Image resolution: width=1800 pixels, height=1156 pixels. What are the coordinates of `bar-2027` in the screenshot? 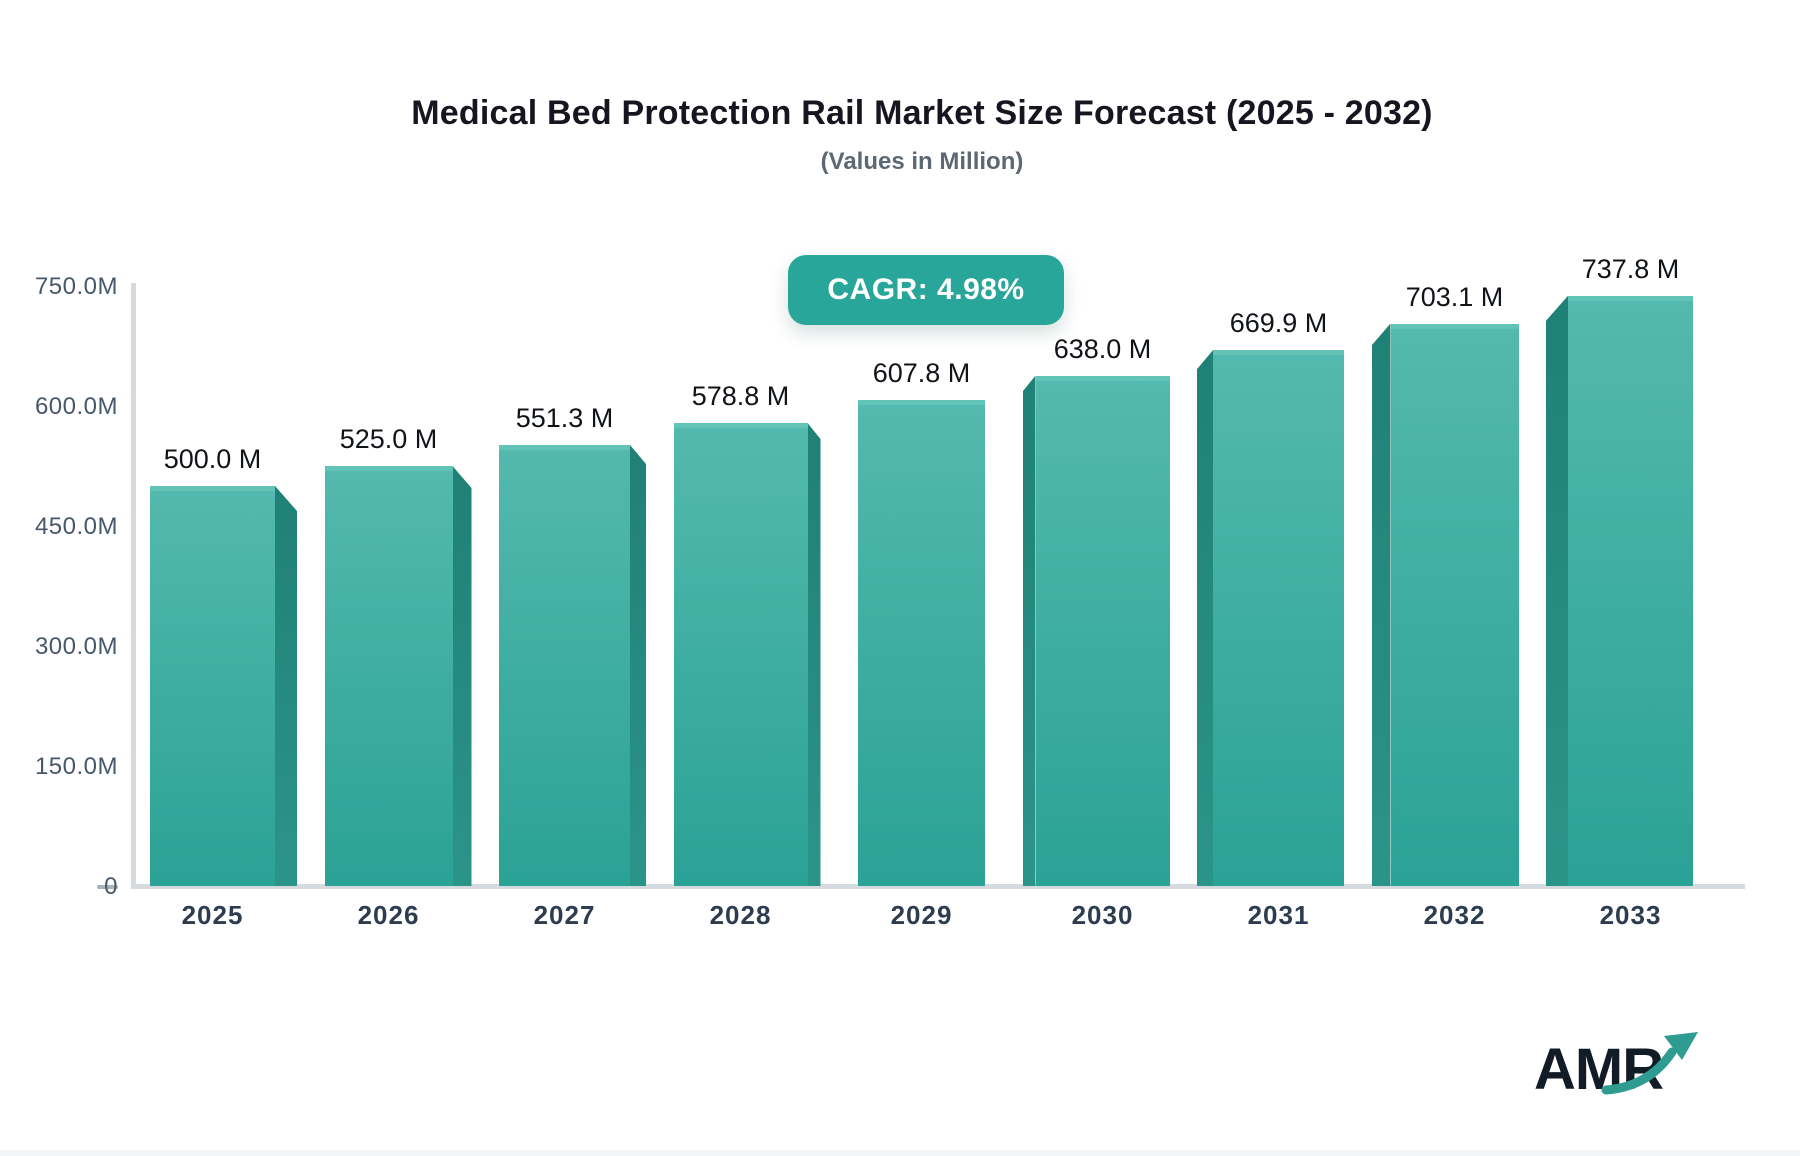 It's located at (564, 665).